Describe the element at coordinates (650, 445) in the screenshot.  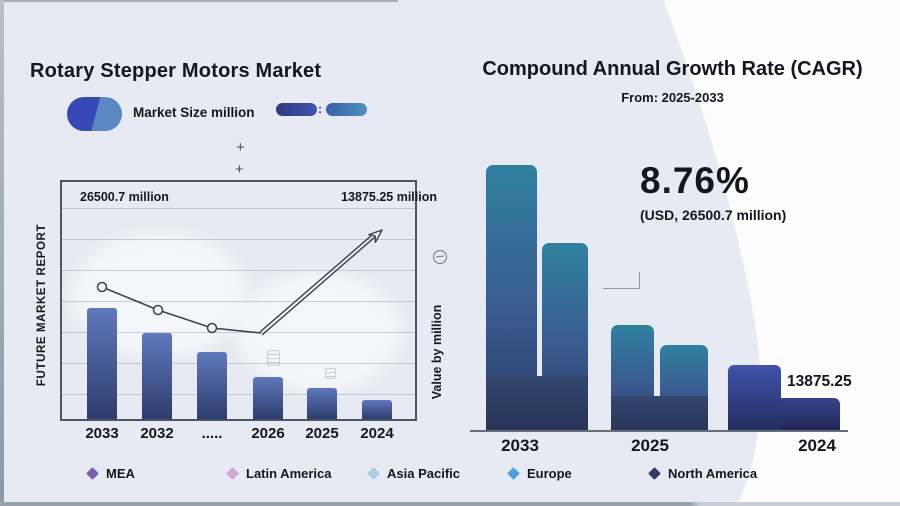
I see `r-x-label-2025: 2025` at that location.